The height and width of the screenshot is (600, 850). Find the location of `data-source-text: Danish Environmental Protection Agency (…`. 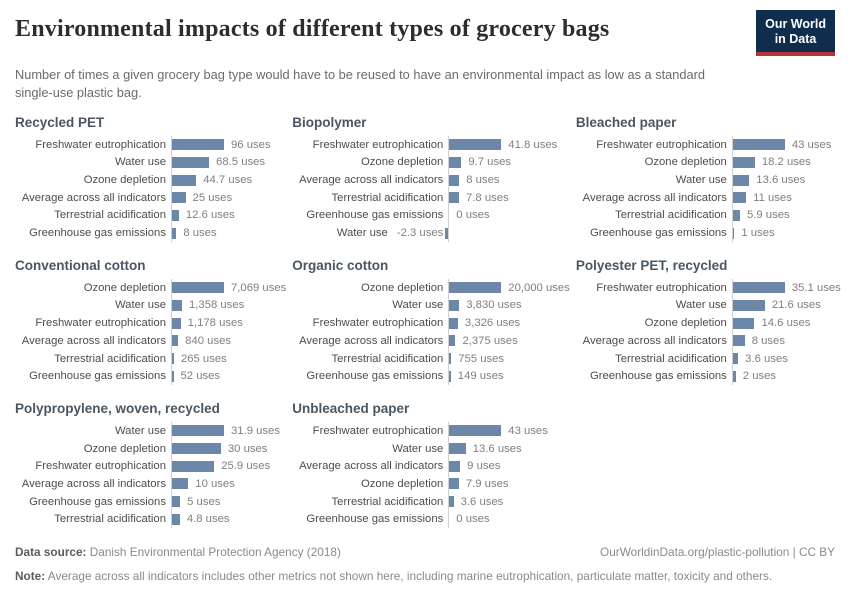

data-source-text: Danish Environmental Protection Agency (… is located at coordinates (213, 551).